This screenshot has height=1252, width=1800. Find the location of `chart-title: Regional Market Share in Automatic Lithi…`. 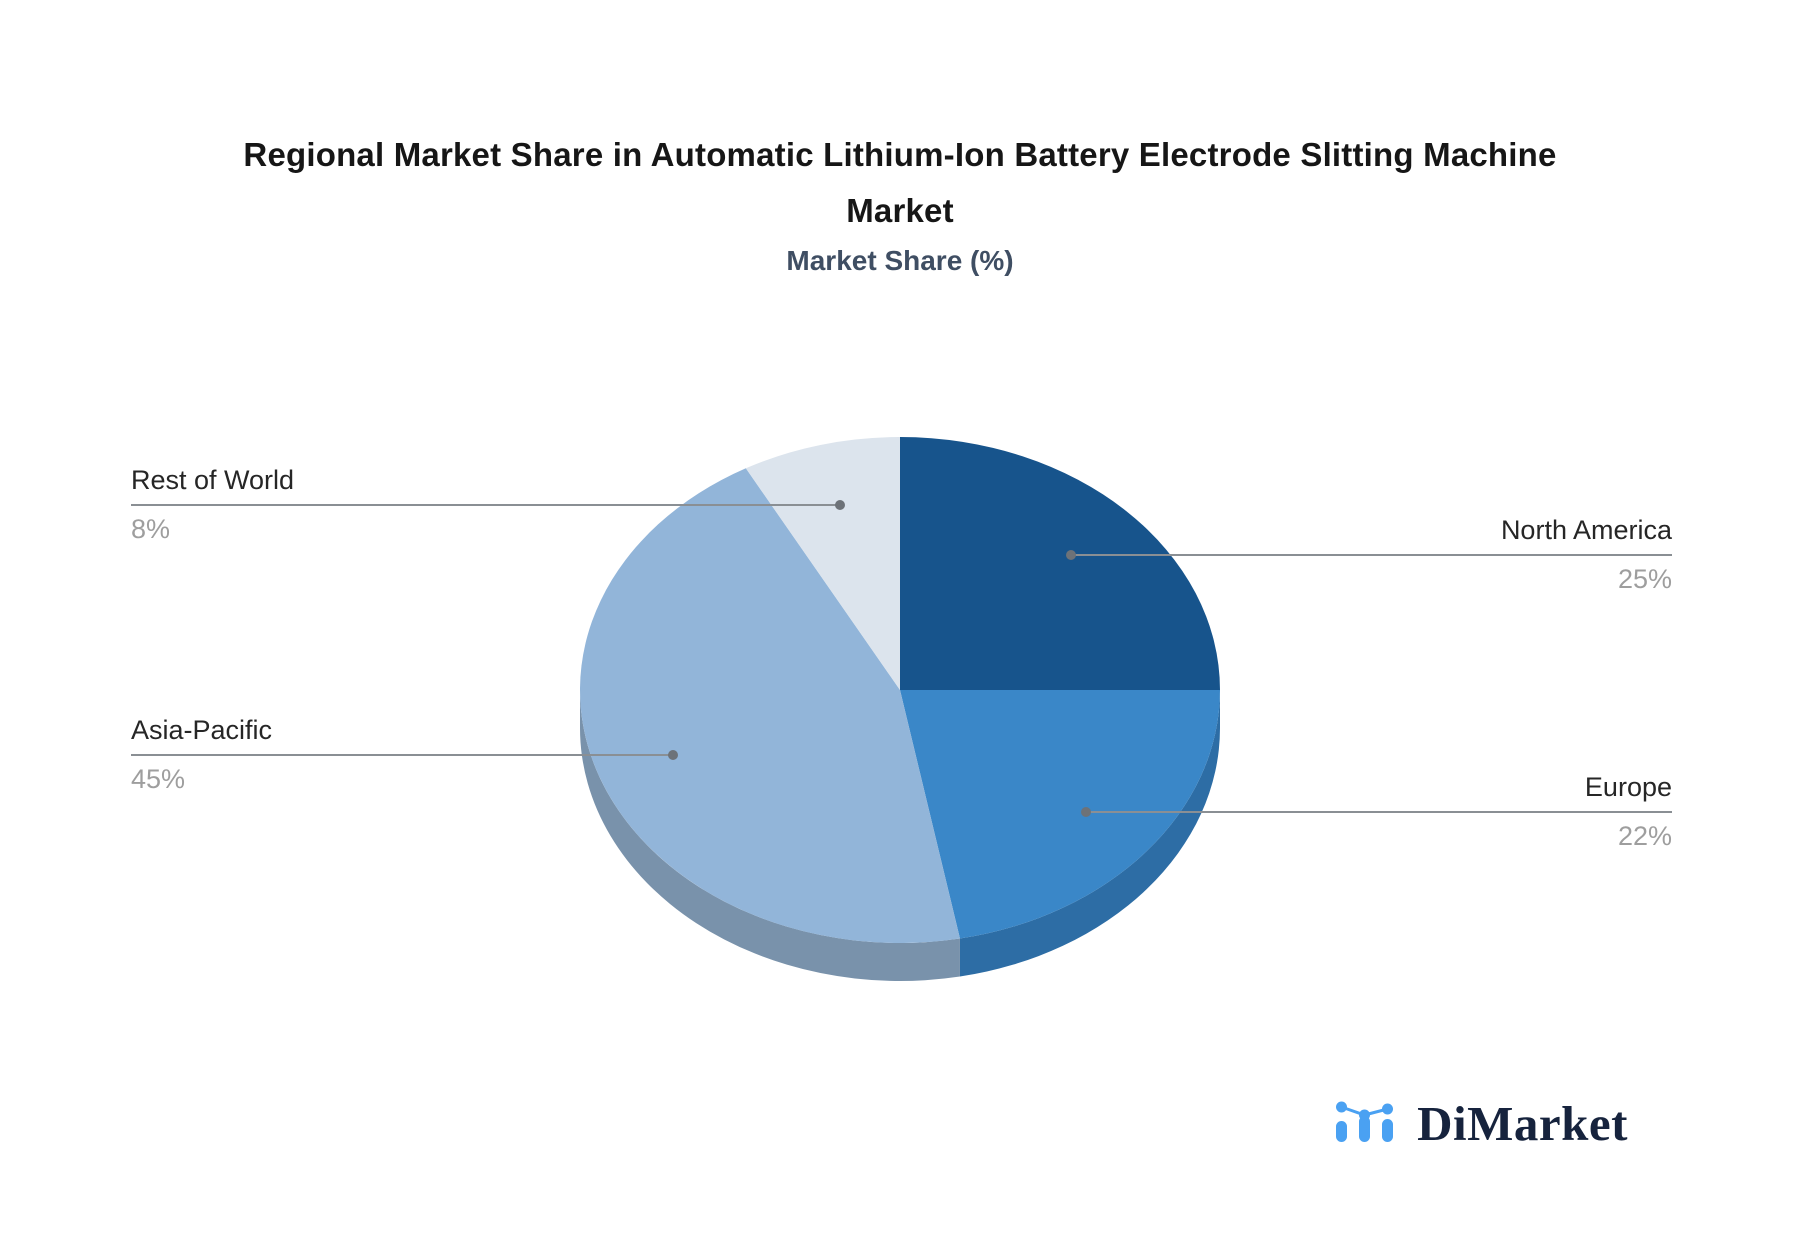

chart-title: Regional Market Share in Automatic Lithi… is located at coordinates (900, 183).